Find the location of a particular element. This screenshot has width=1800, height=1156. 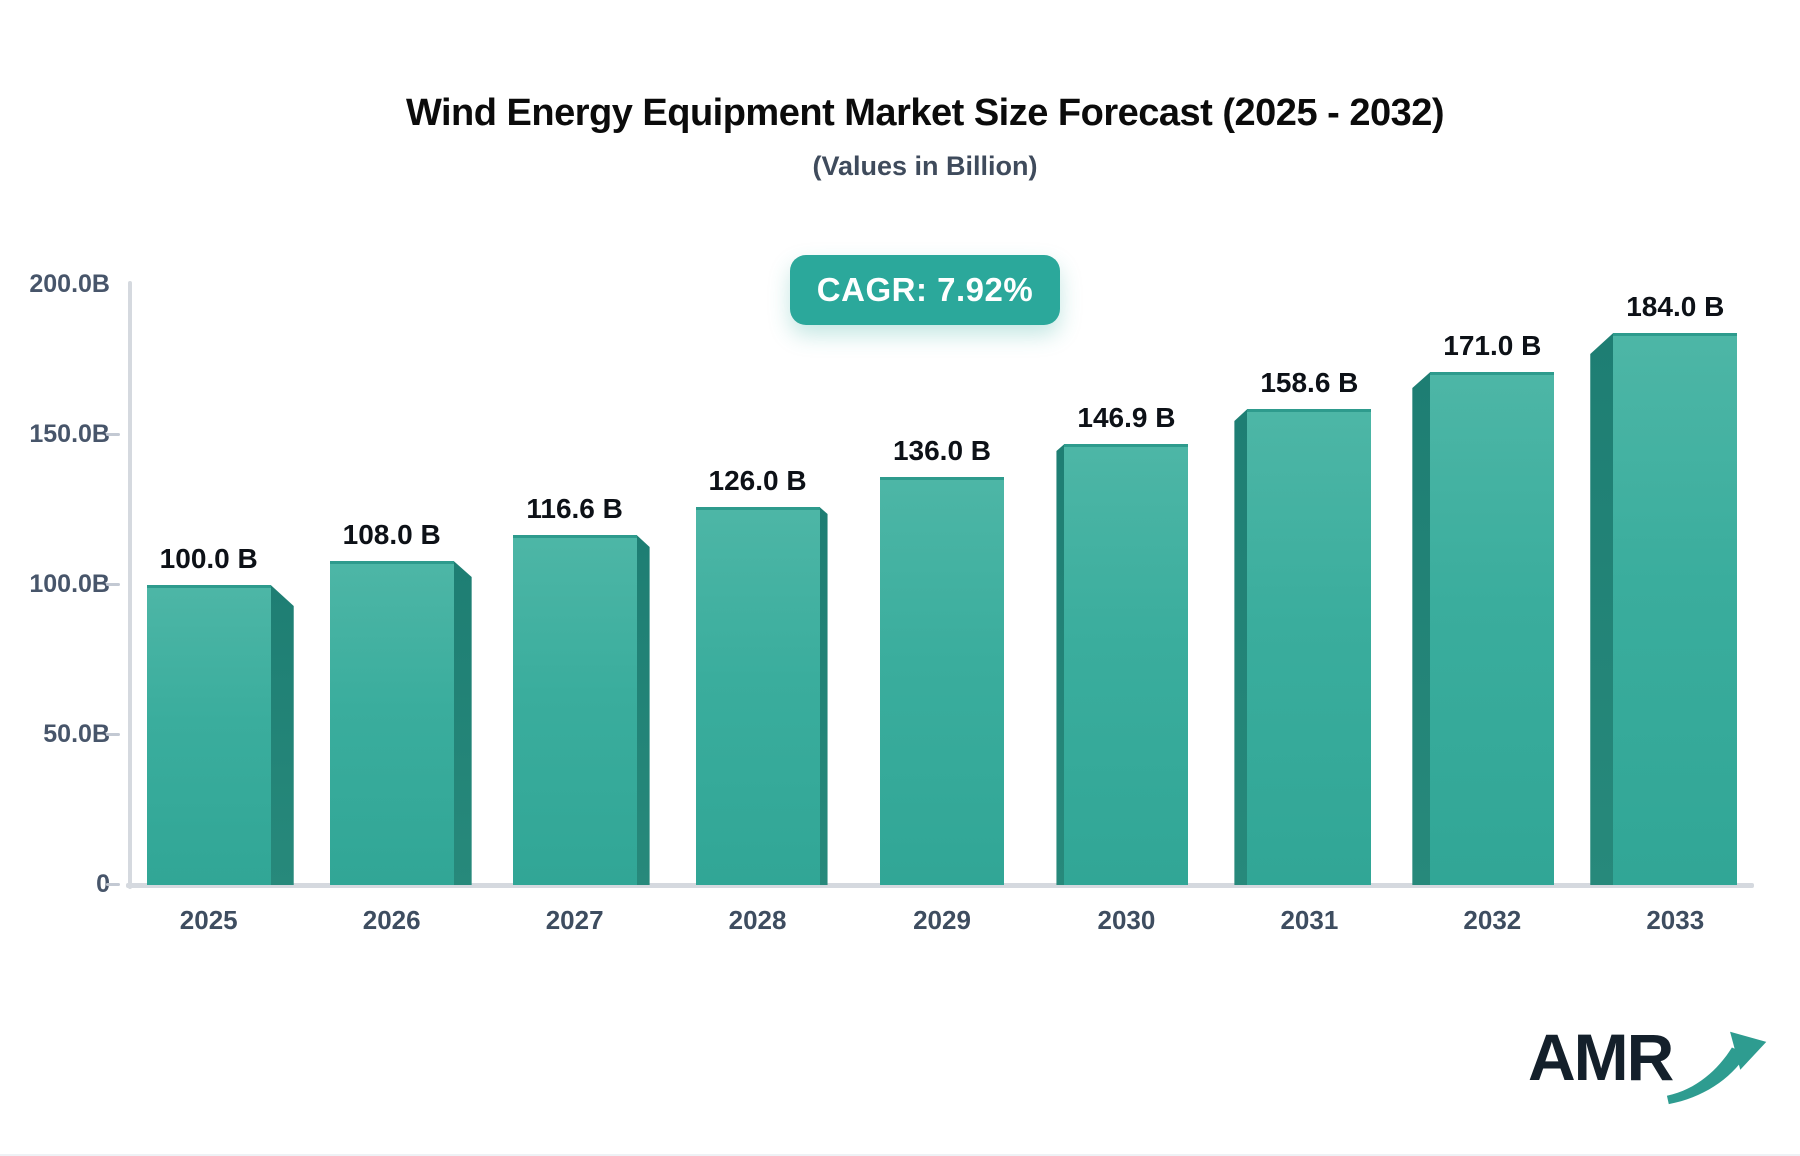

bar-2029 is located at coordinates (942, 681).